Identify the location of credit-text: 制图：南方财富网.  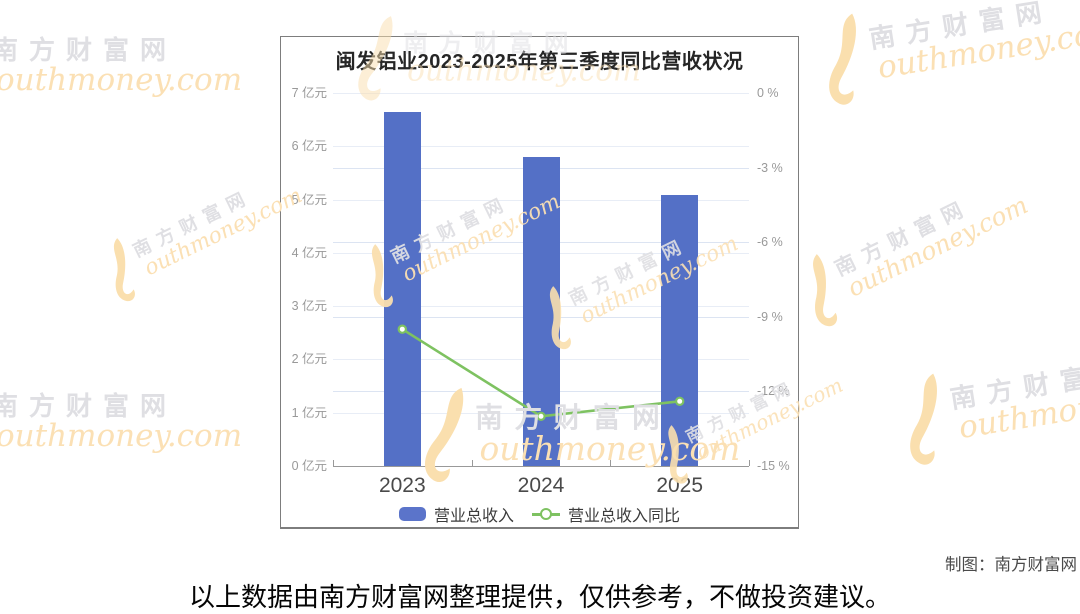
(1011, 565).